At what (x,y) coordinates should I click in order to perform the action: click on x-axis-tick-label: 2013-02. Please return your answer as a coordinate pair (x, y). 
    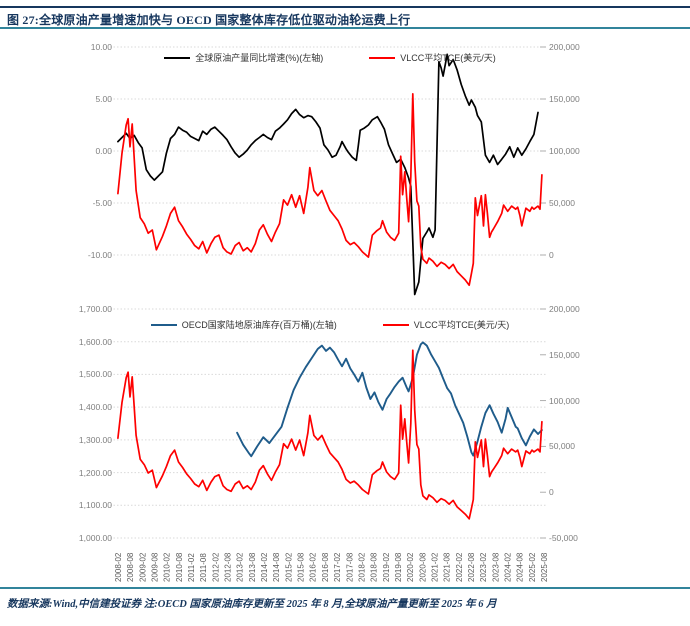
    Looking at the image, I should click on (240, 567).